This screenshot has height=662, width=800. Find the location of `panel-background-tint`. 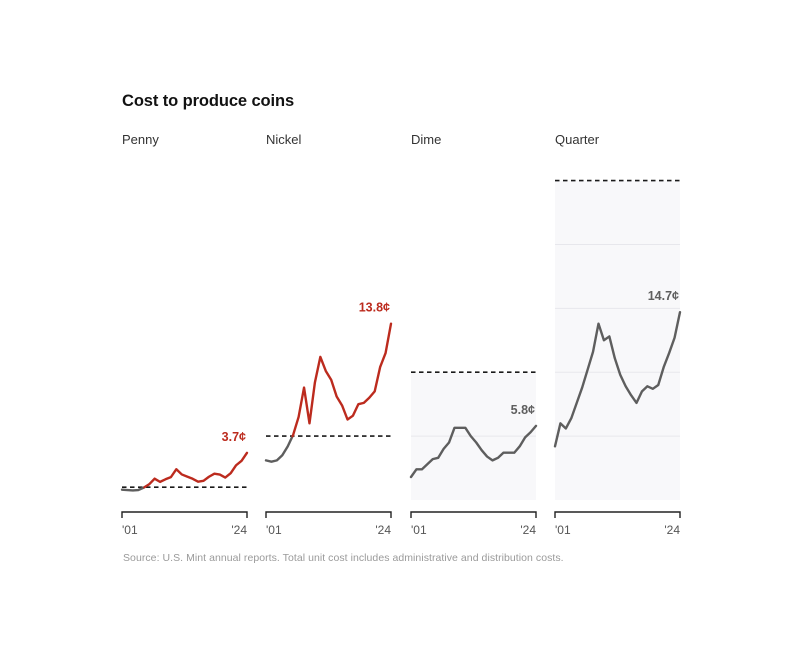

panel-background-tint is located at coordinates (617, 340).